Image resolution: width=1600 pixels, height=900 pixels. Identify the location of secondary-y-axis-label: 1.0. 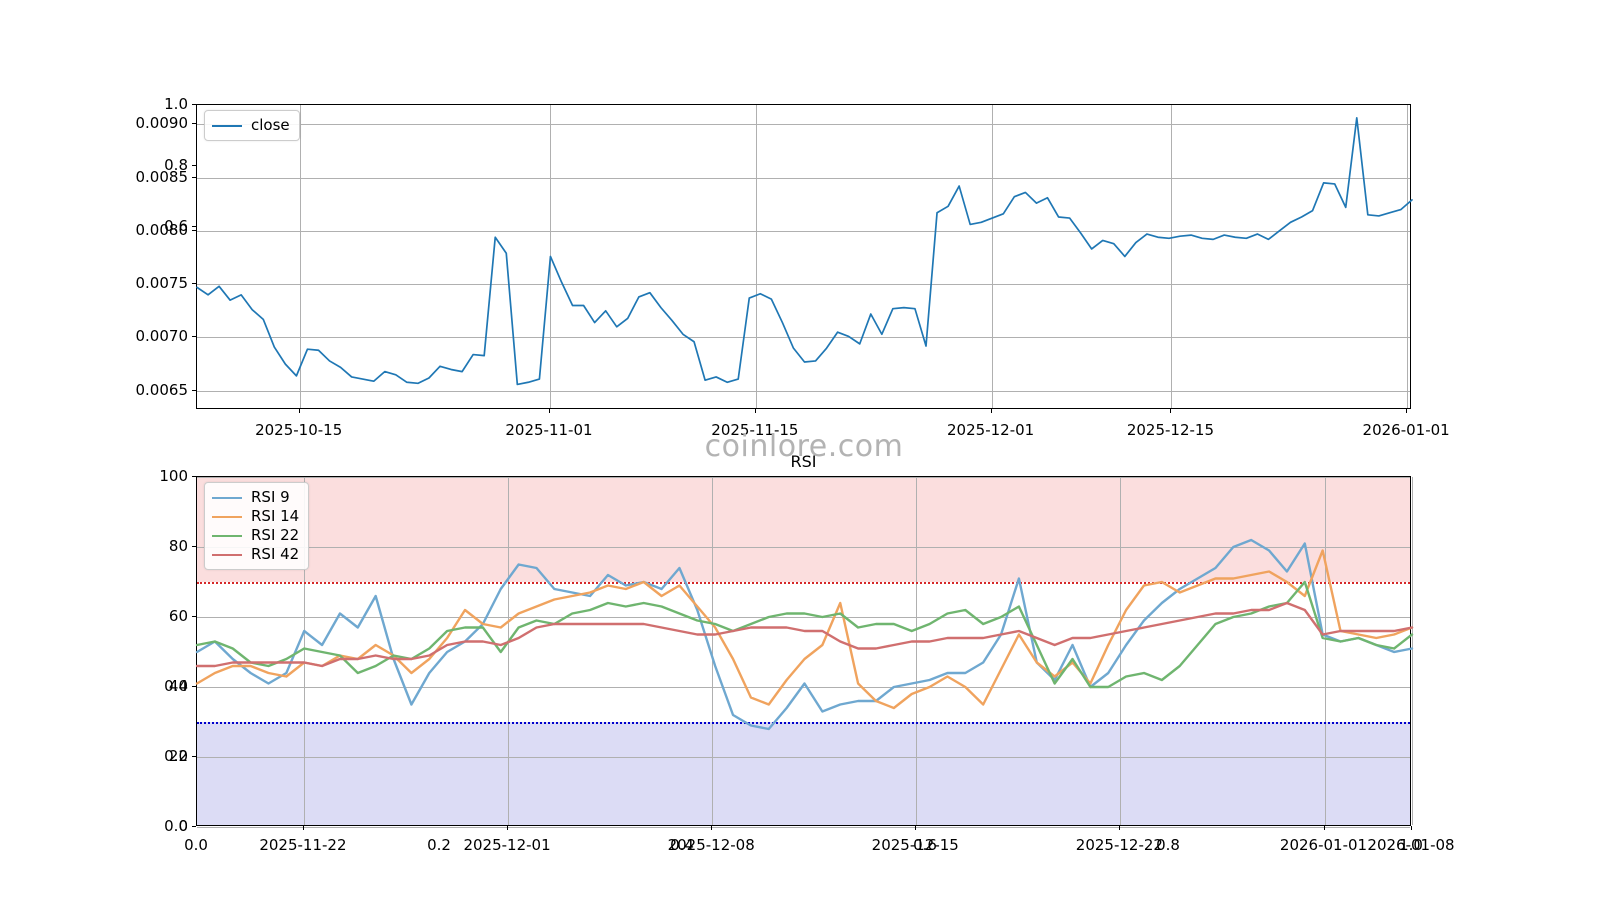
(176, 104).